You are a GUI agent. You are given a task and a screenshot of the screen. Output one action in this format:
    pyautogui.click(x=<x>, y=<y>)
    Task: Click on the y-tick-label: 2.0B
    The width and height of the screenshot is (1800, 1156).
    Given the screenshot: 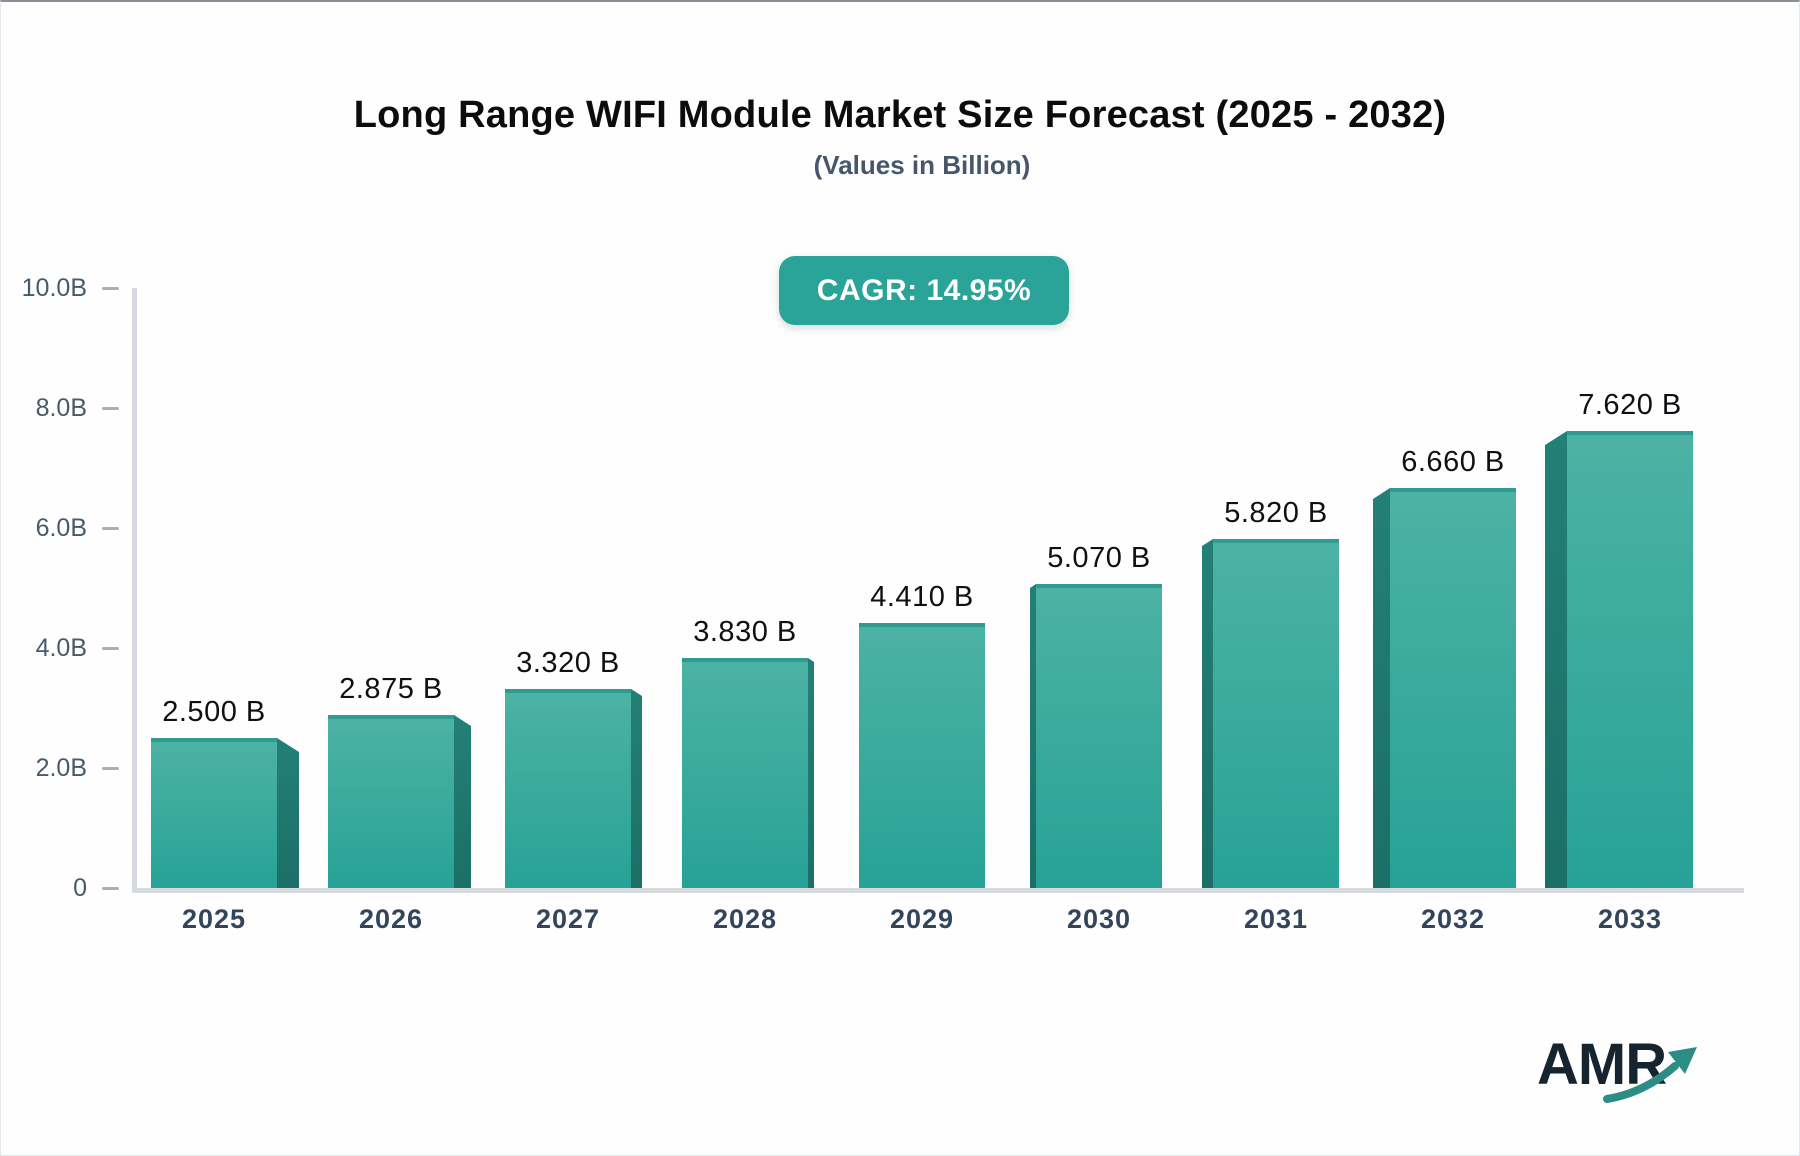 What is the action you would take?
    pyautogui.click(x=61, y=768)
    